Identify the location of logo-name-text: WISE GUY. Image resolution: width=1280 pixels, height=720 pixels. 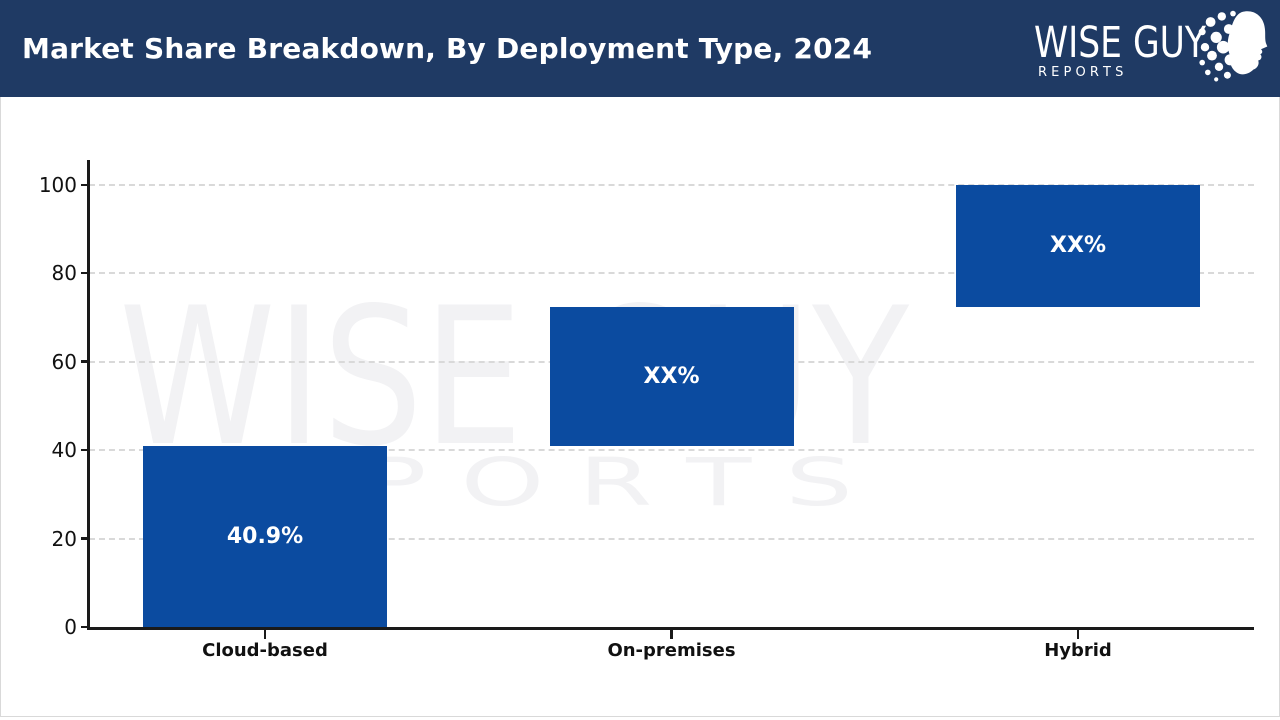
(1120, 43).